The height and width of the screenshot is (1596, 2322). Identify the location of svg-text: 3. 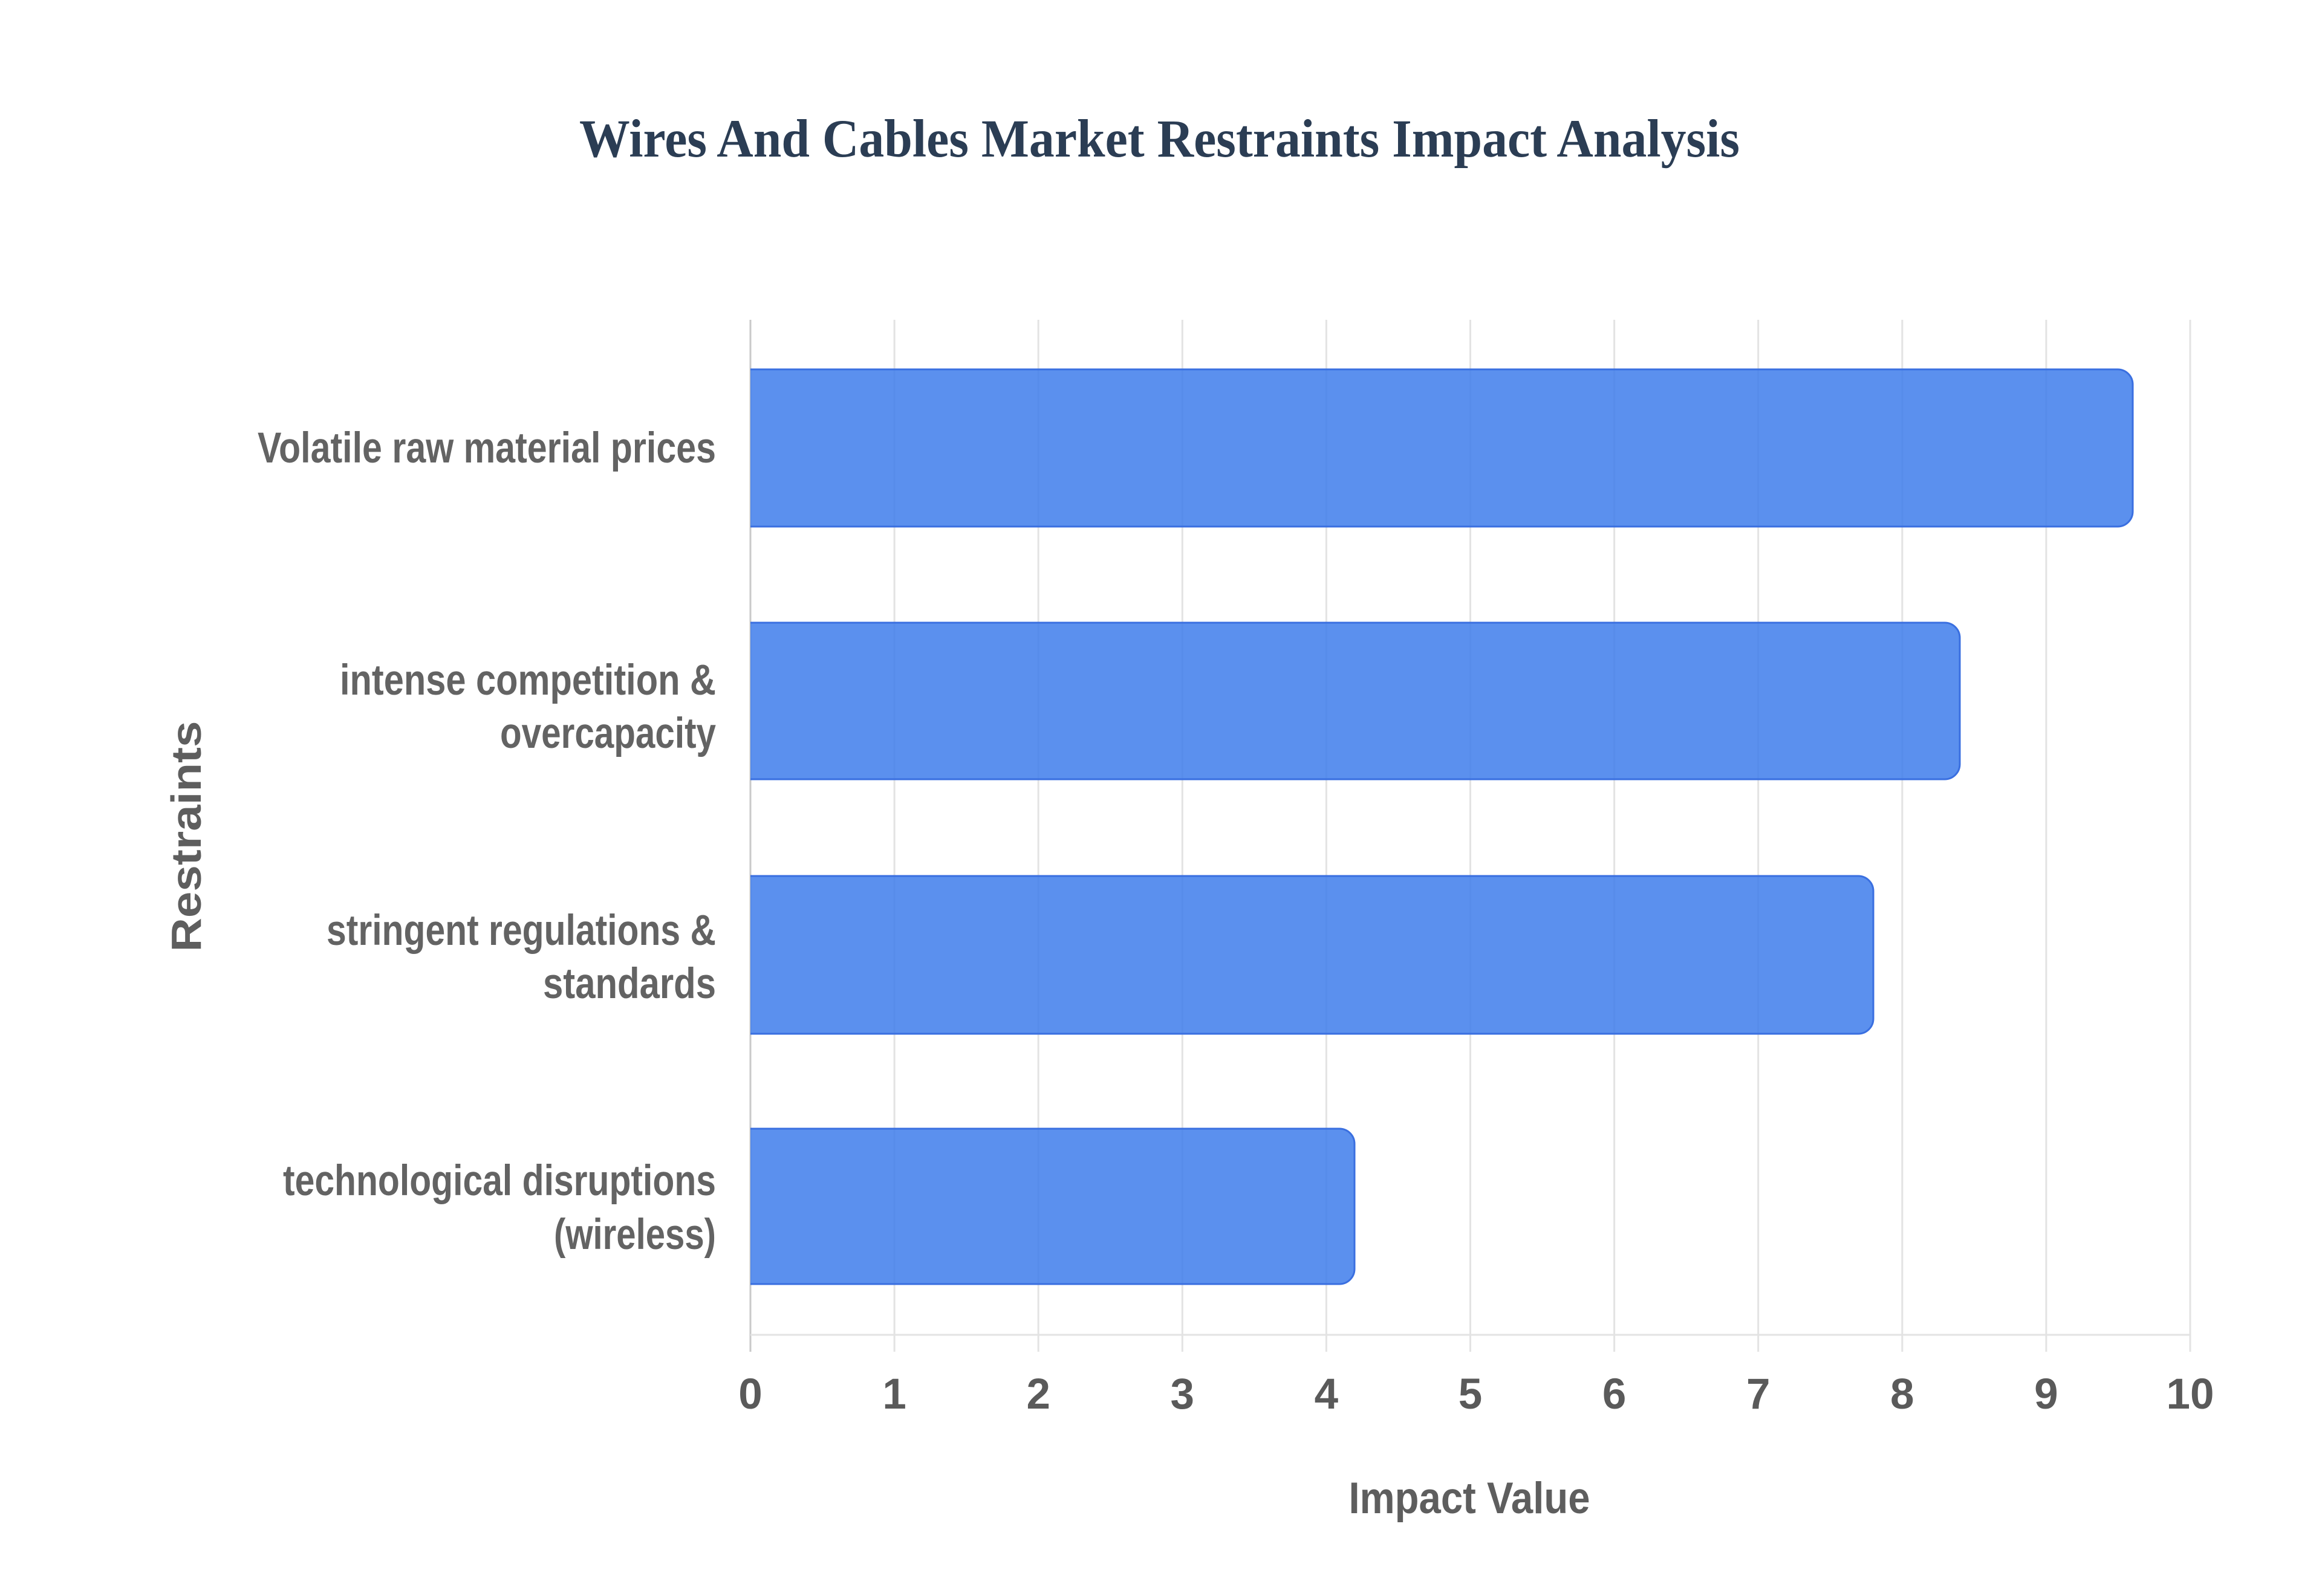
(1183, 1394).